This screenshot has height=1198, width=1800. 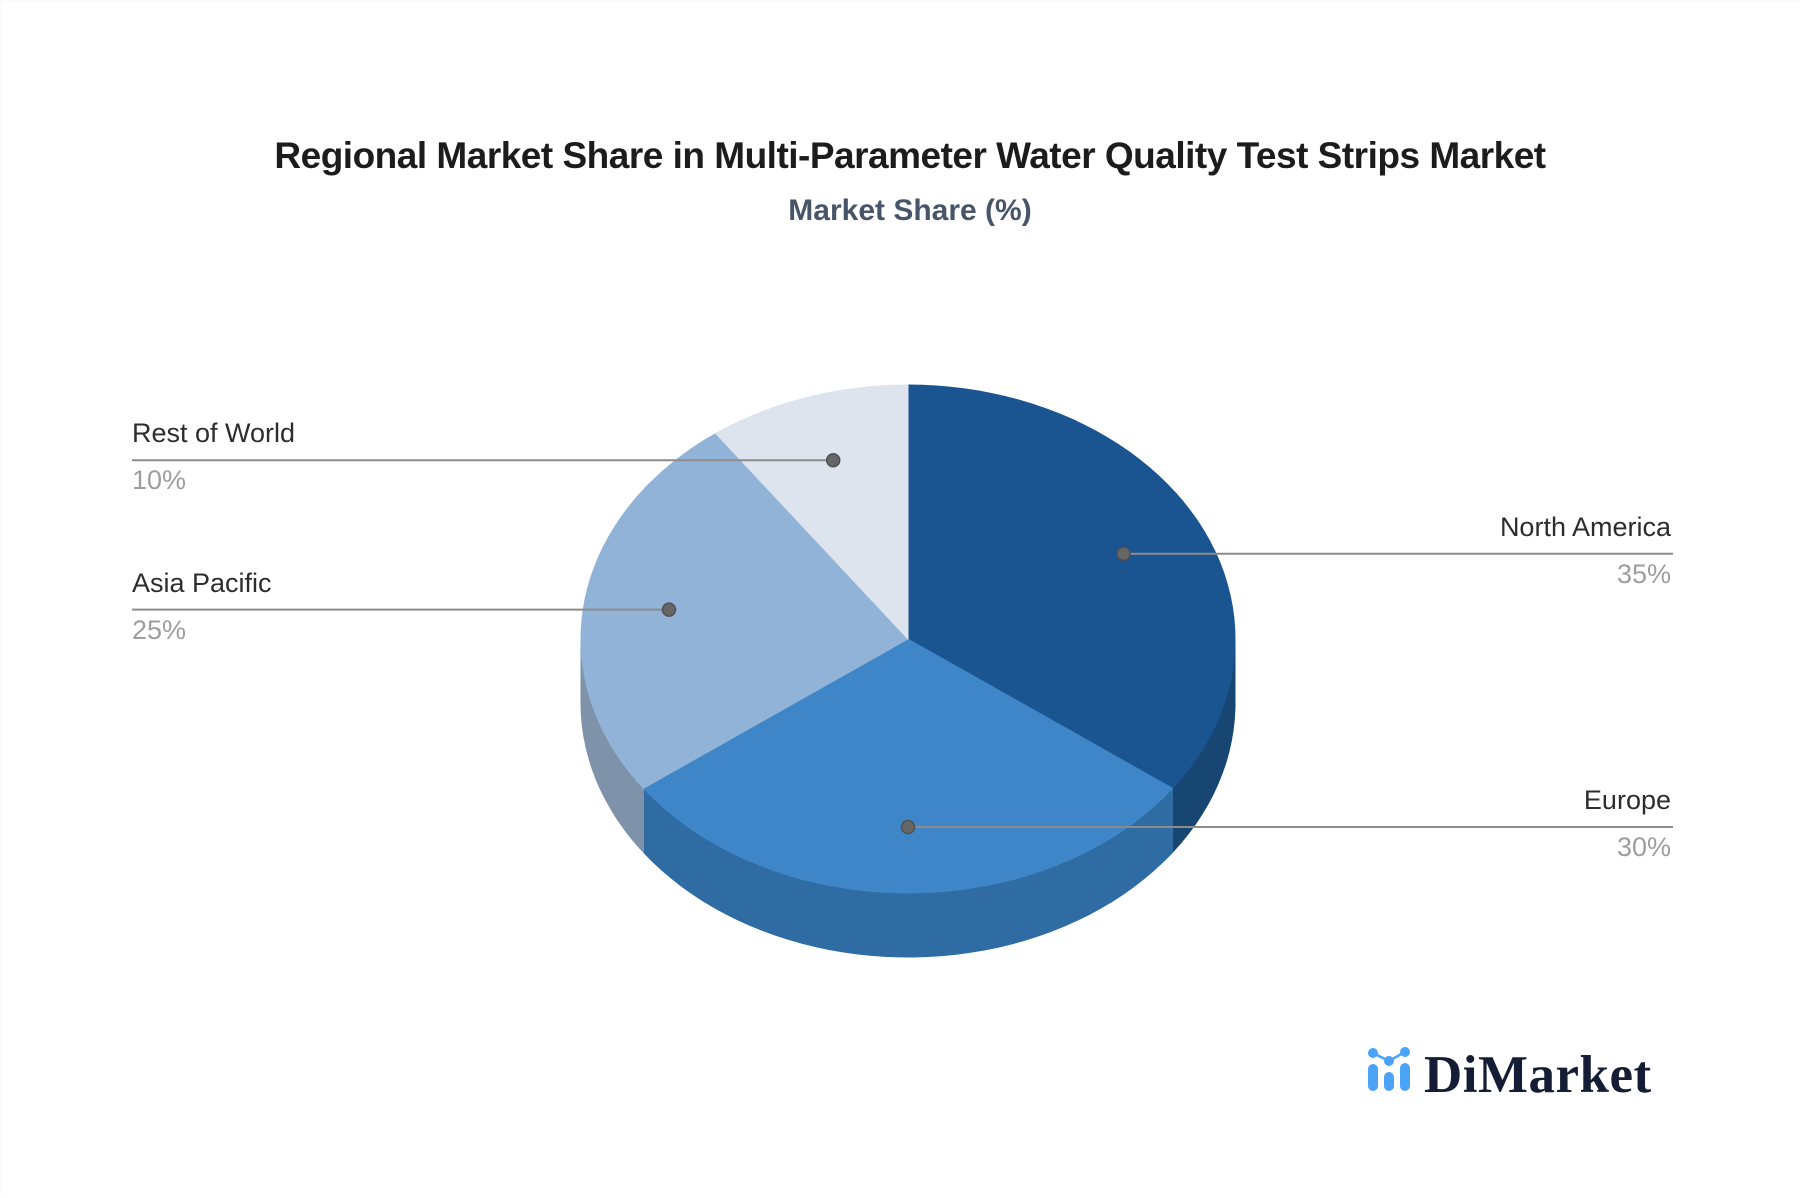 What do you see at coordinates (159, 629) in the screenshot?
I see `slice-percent: 25%` at bounding box center [159, 629].